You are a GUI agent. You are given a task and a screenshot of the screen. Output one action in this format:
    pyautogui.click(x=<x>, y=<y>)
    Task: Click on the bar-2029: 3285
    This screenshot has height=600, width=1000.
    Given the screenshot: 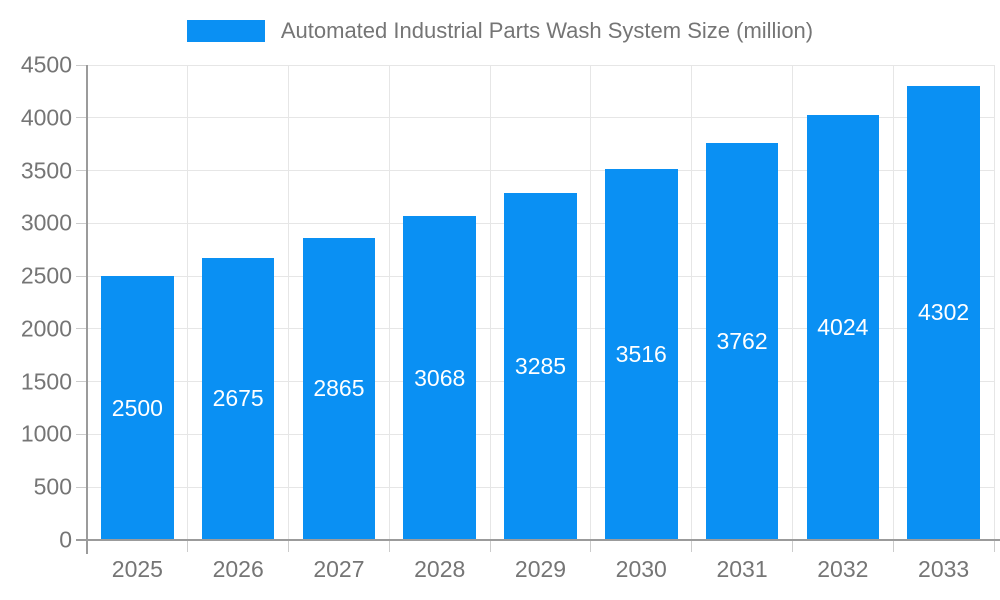 What is the action you would take?
    pyautogui.click(x=540, y=366)
    